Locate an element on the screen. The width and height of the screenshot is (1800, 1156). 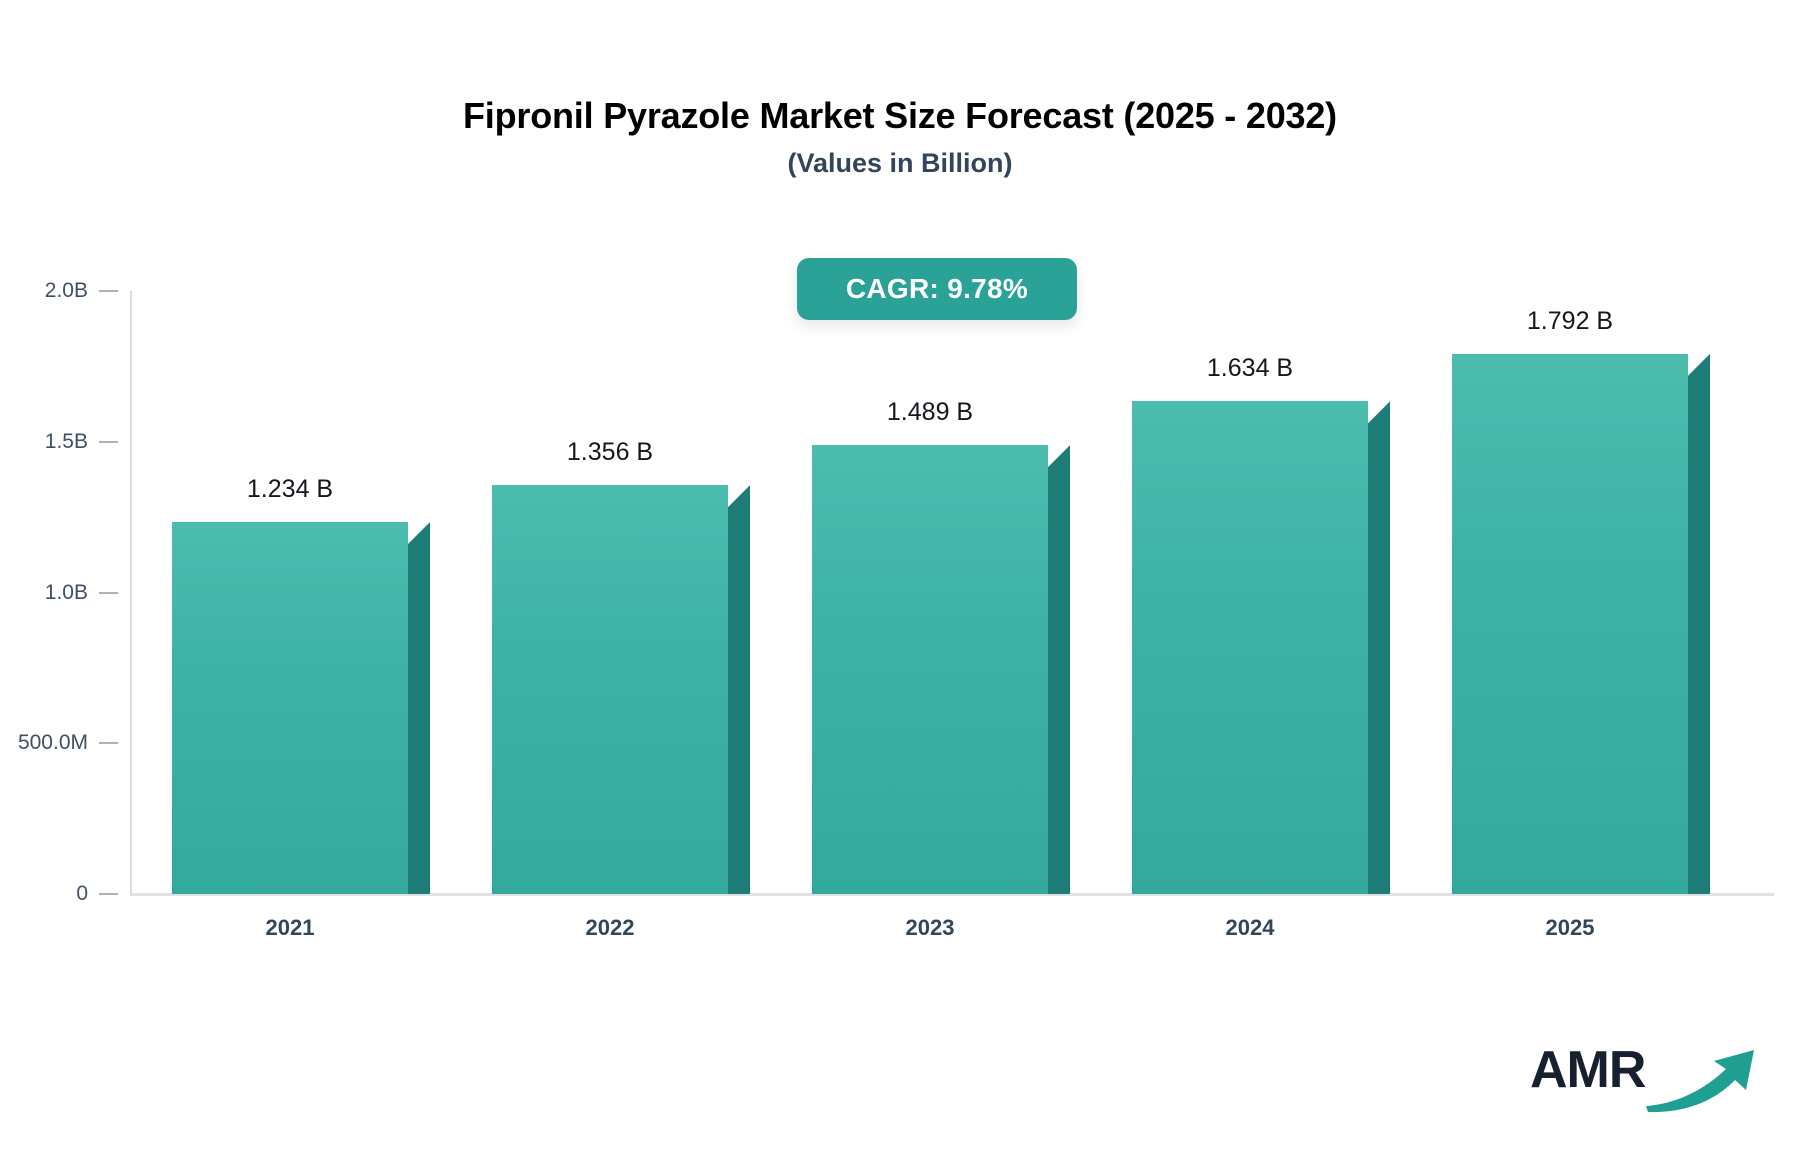
chart-subtitle: (Values in Billion) is located at coordinates (900, 163).